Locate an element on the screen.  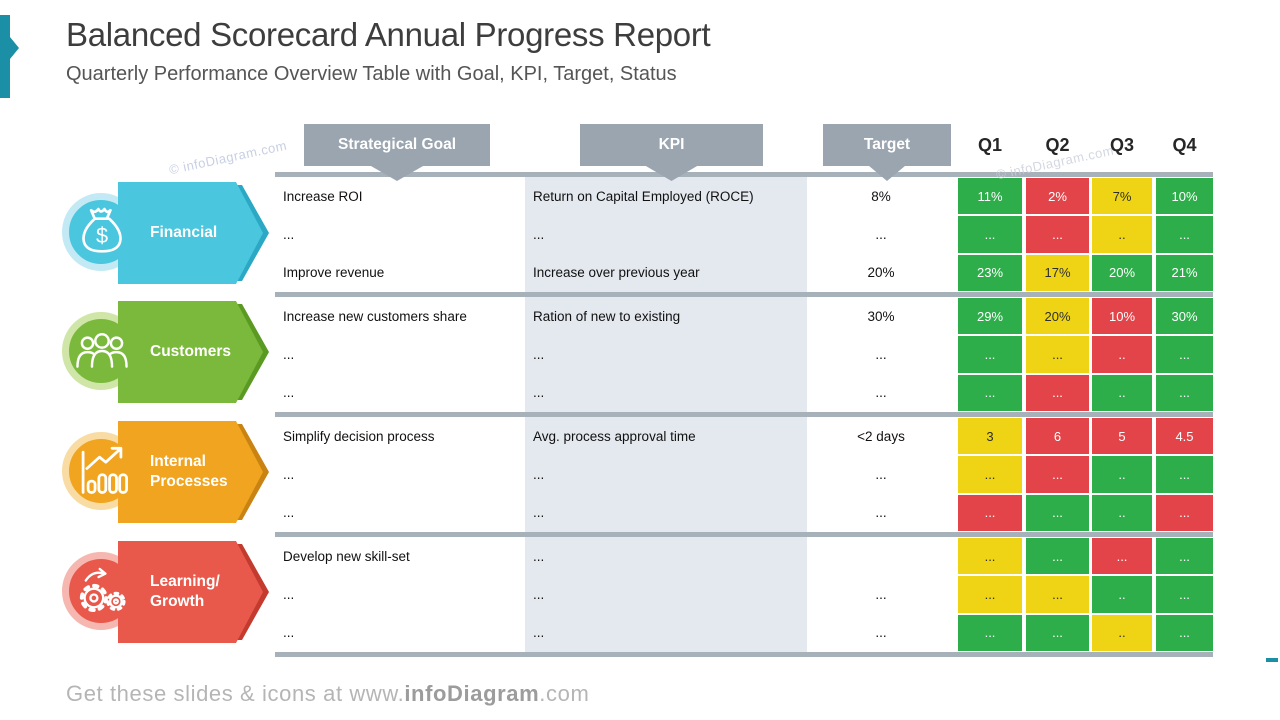
category-label: Customers is located at coordinates (190, 351).